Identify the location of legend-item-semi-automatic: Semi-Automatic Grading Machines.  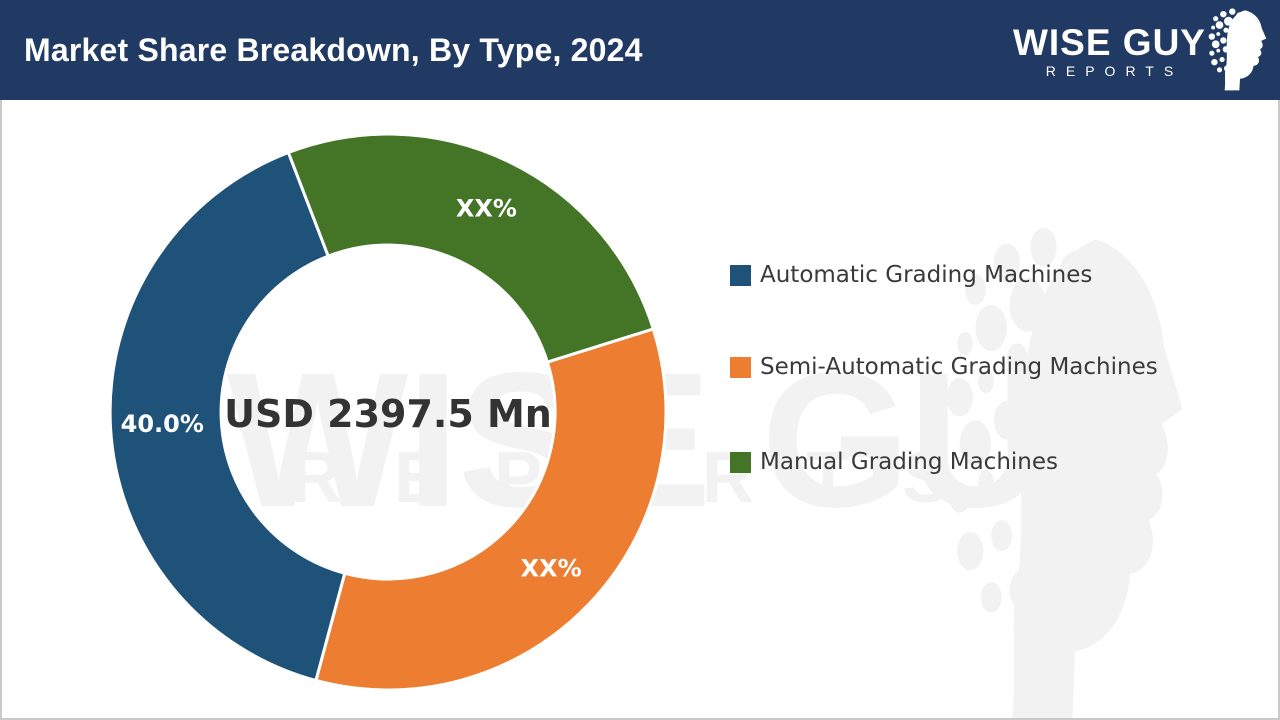
(944, 367).